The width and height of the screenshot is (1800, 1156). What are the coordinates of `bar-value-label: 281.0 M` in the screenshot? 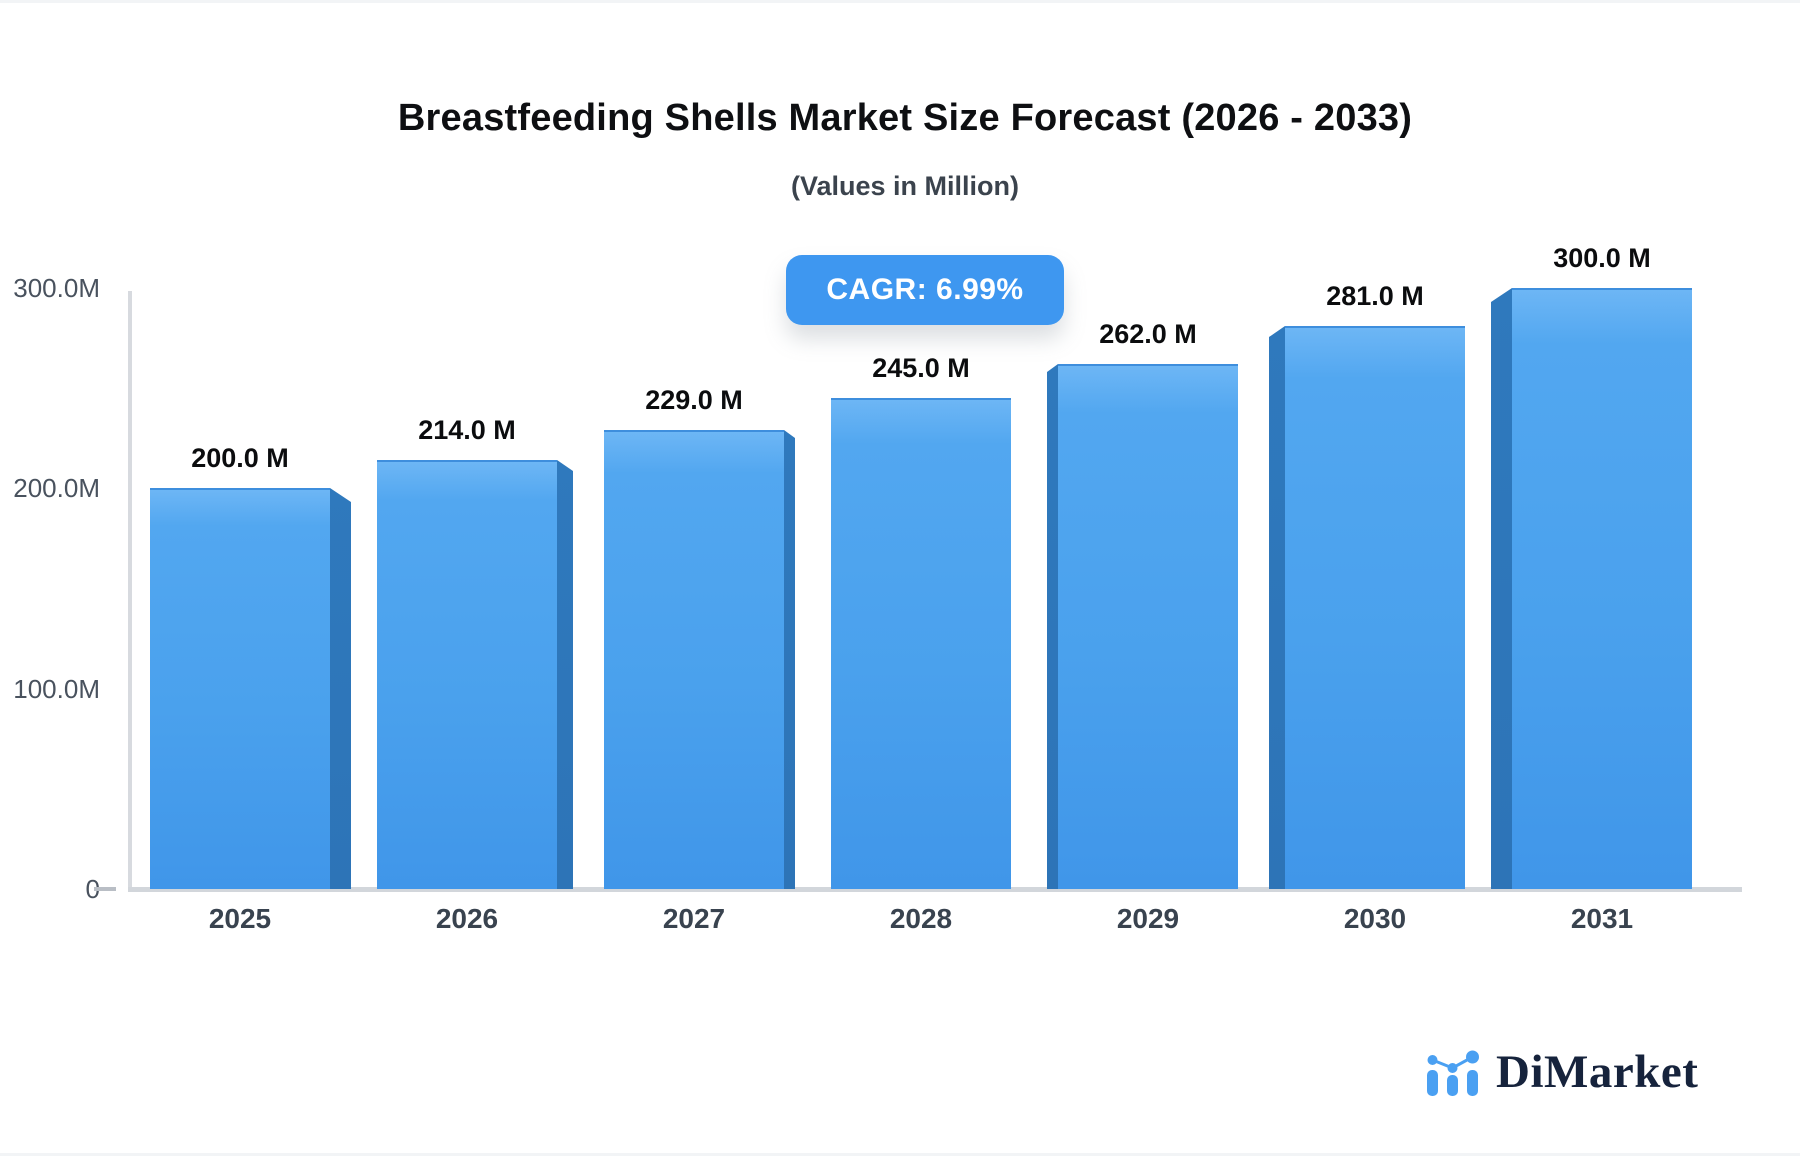 It's located at (1375, 296).